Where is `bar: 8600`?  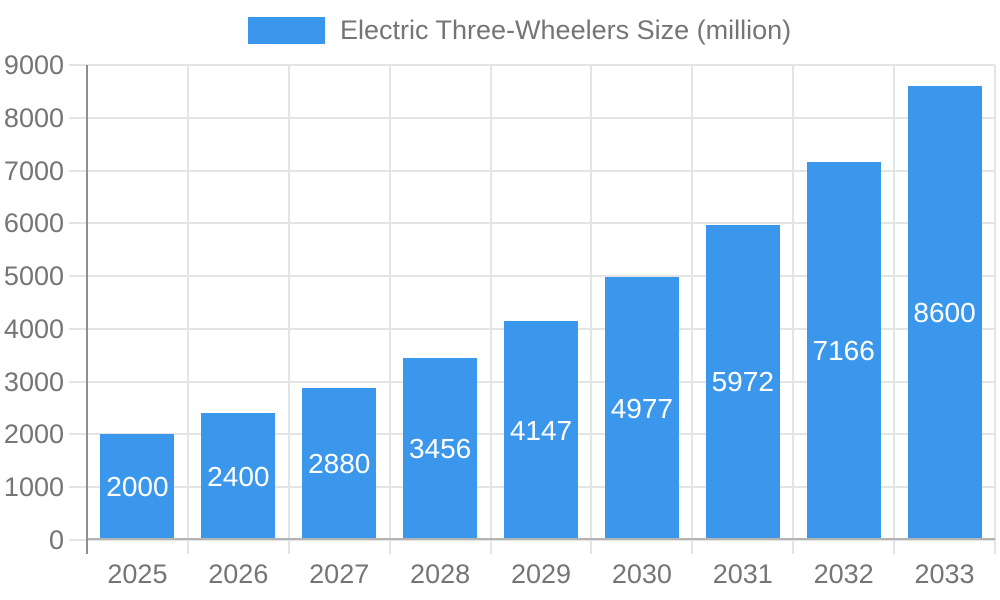 bar: 8600 is located at coordinates (944, 313).